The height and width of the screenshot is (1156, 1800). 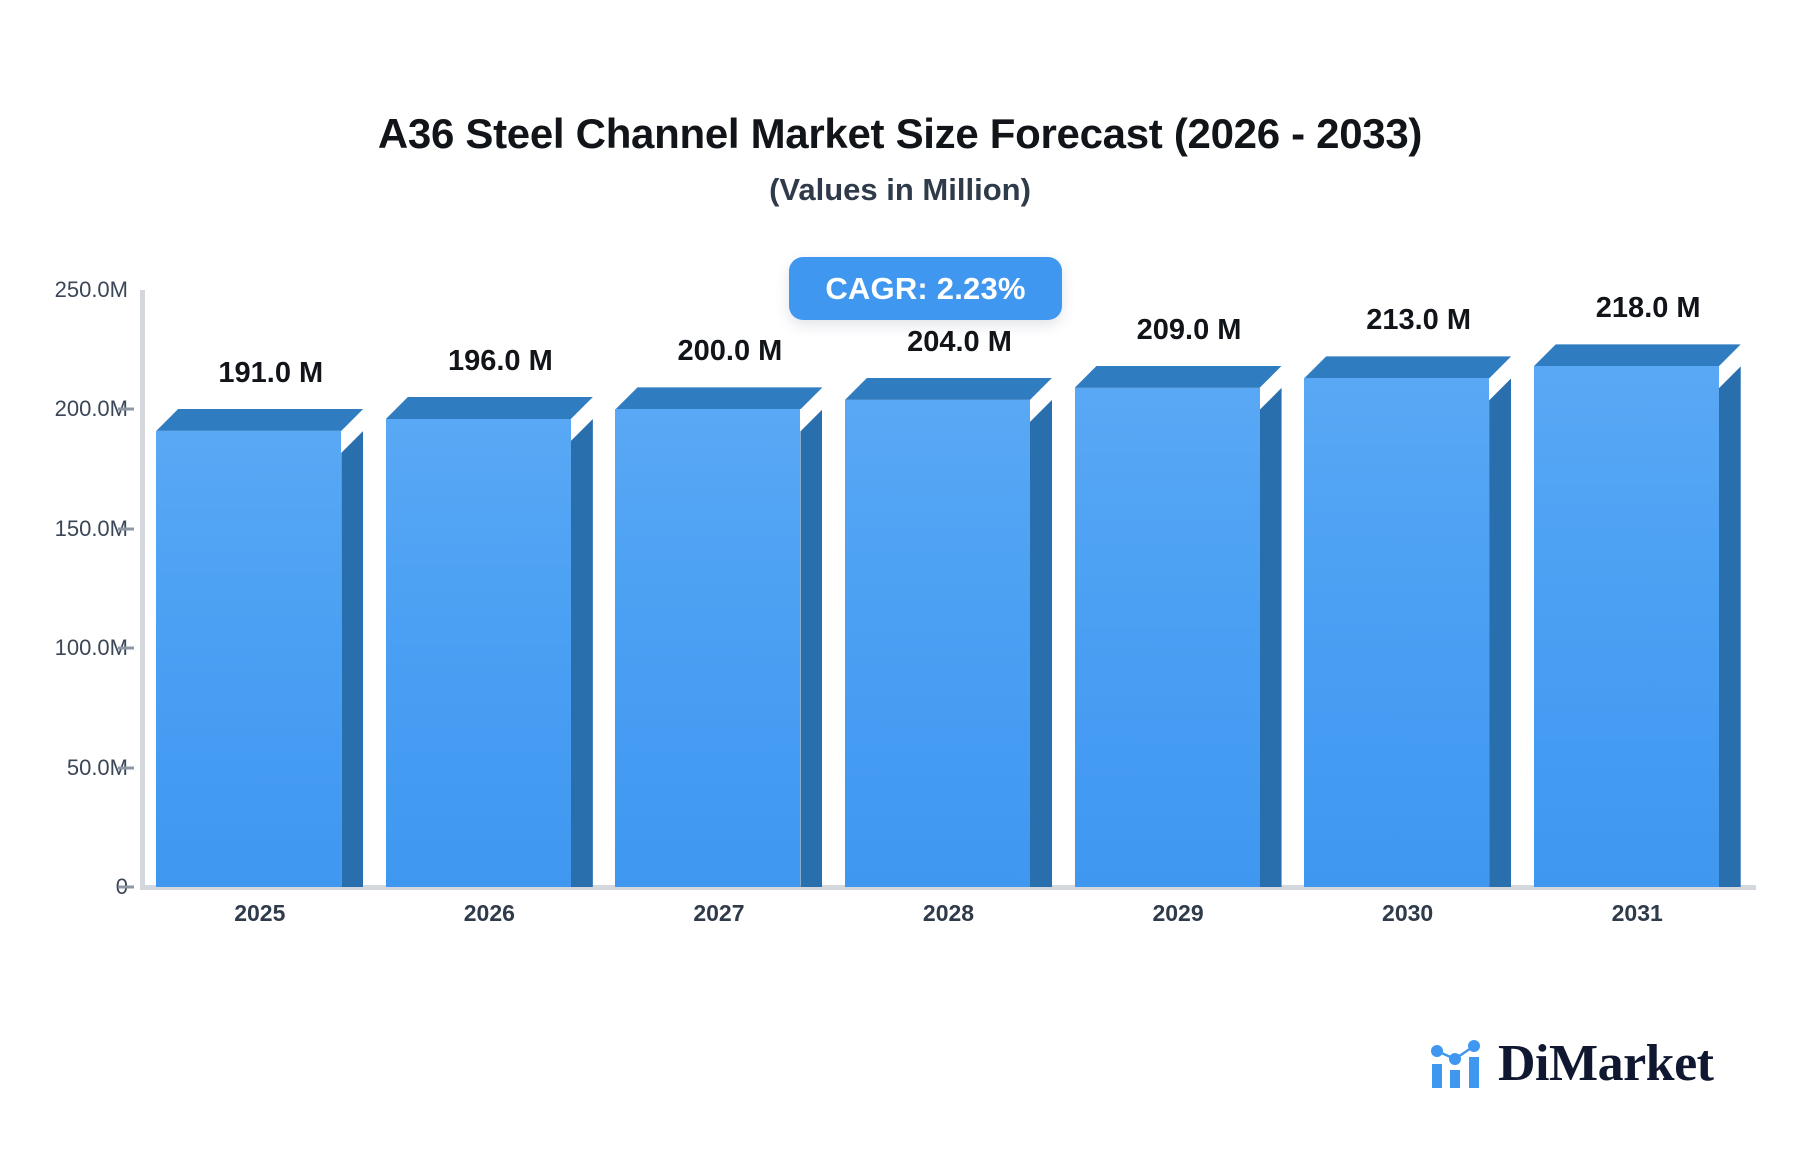 What do you see at coordinates (91, 289) in the screenshot?
I see `y-tick-label: 250.0M` at bounding box center [91, 289].